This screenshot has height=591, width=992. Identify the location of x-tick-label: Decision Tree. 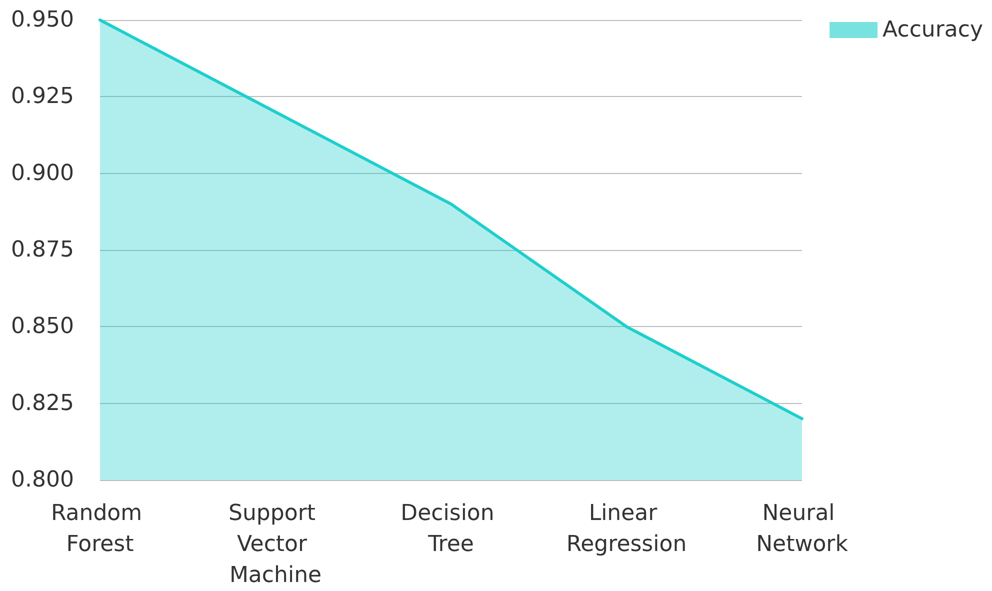
(451, 529).